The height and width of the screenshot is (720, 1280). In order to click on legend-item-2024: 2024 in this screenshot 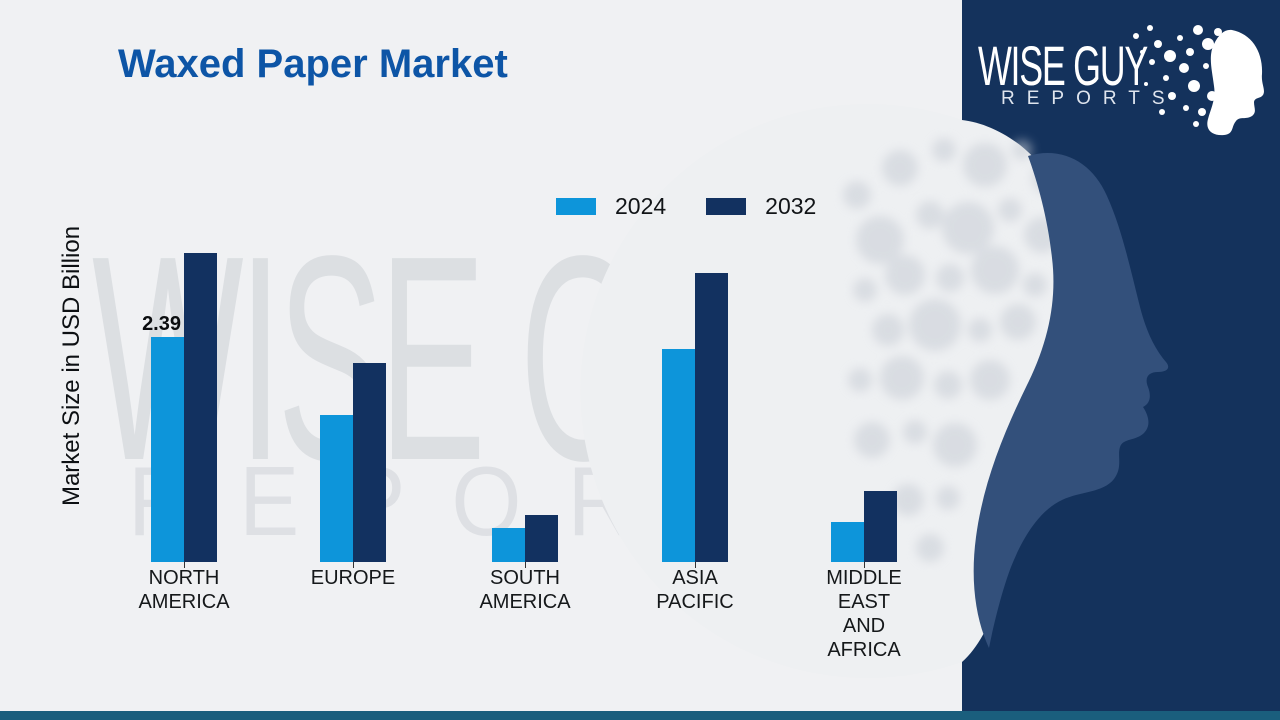, I will do `click(611, 206)`.